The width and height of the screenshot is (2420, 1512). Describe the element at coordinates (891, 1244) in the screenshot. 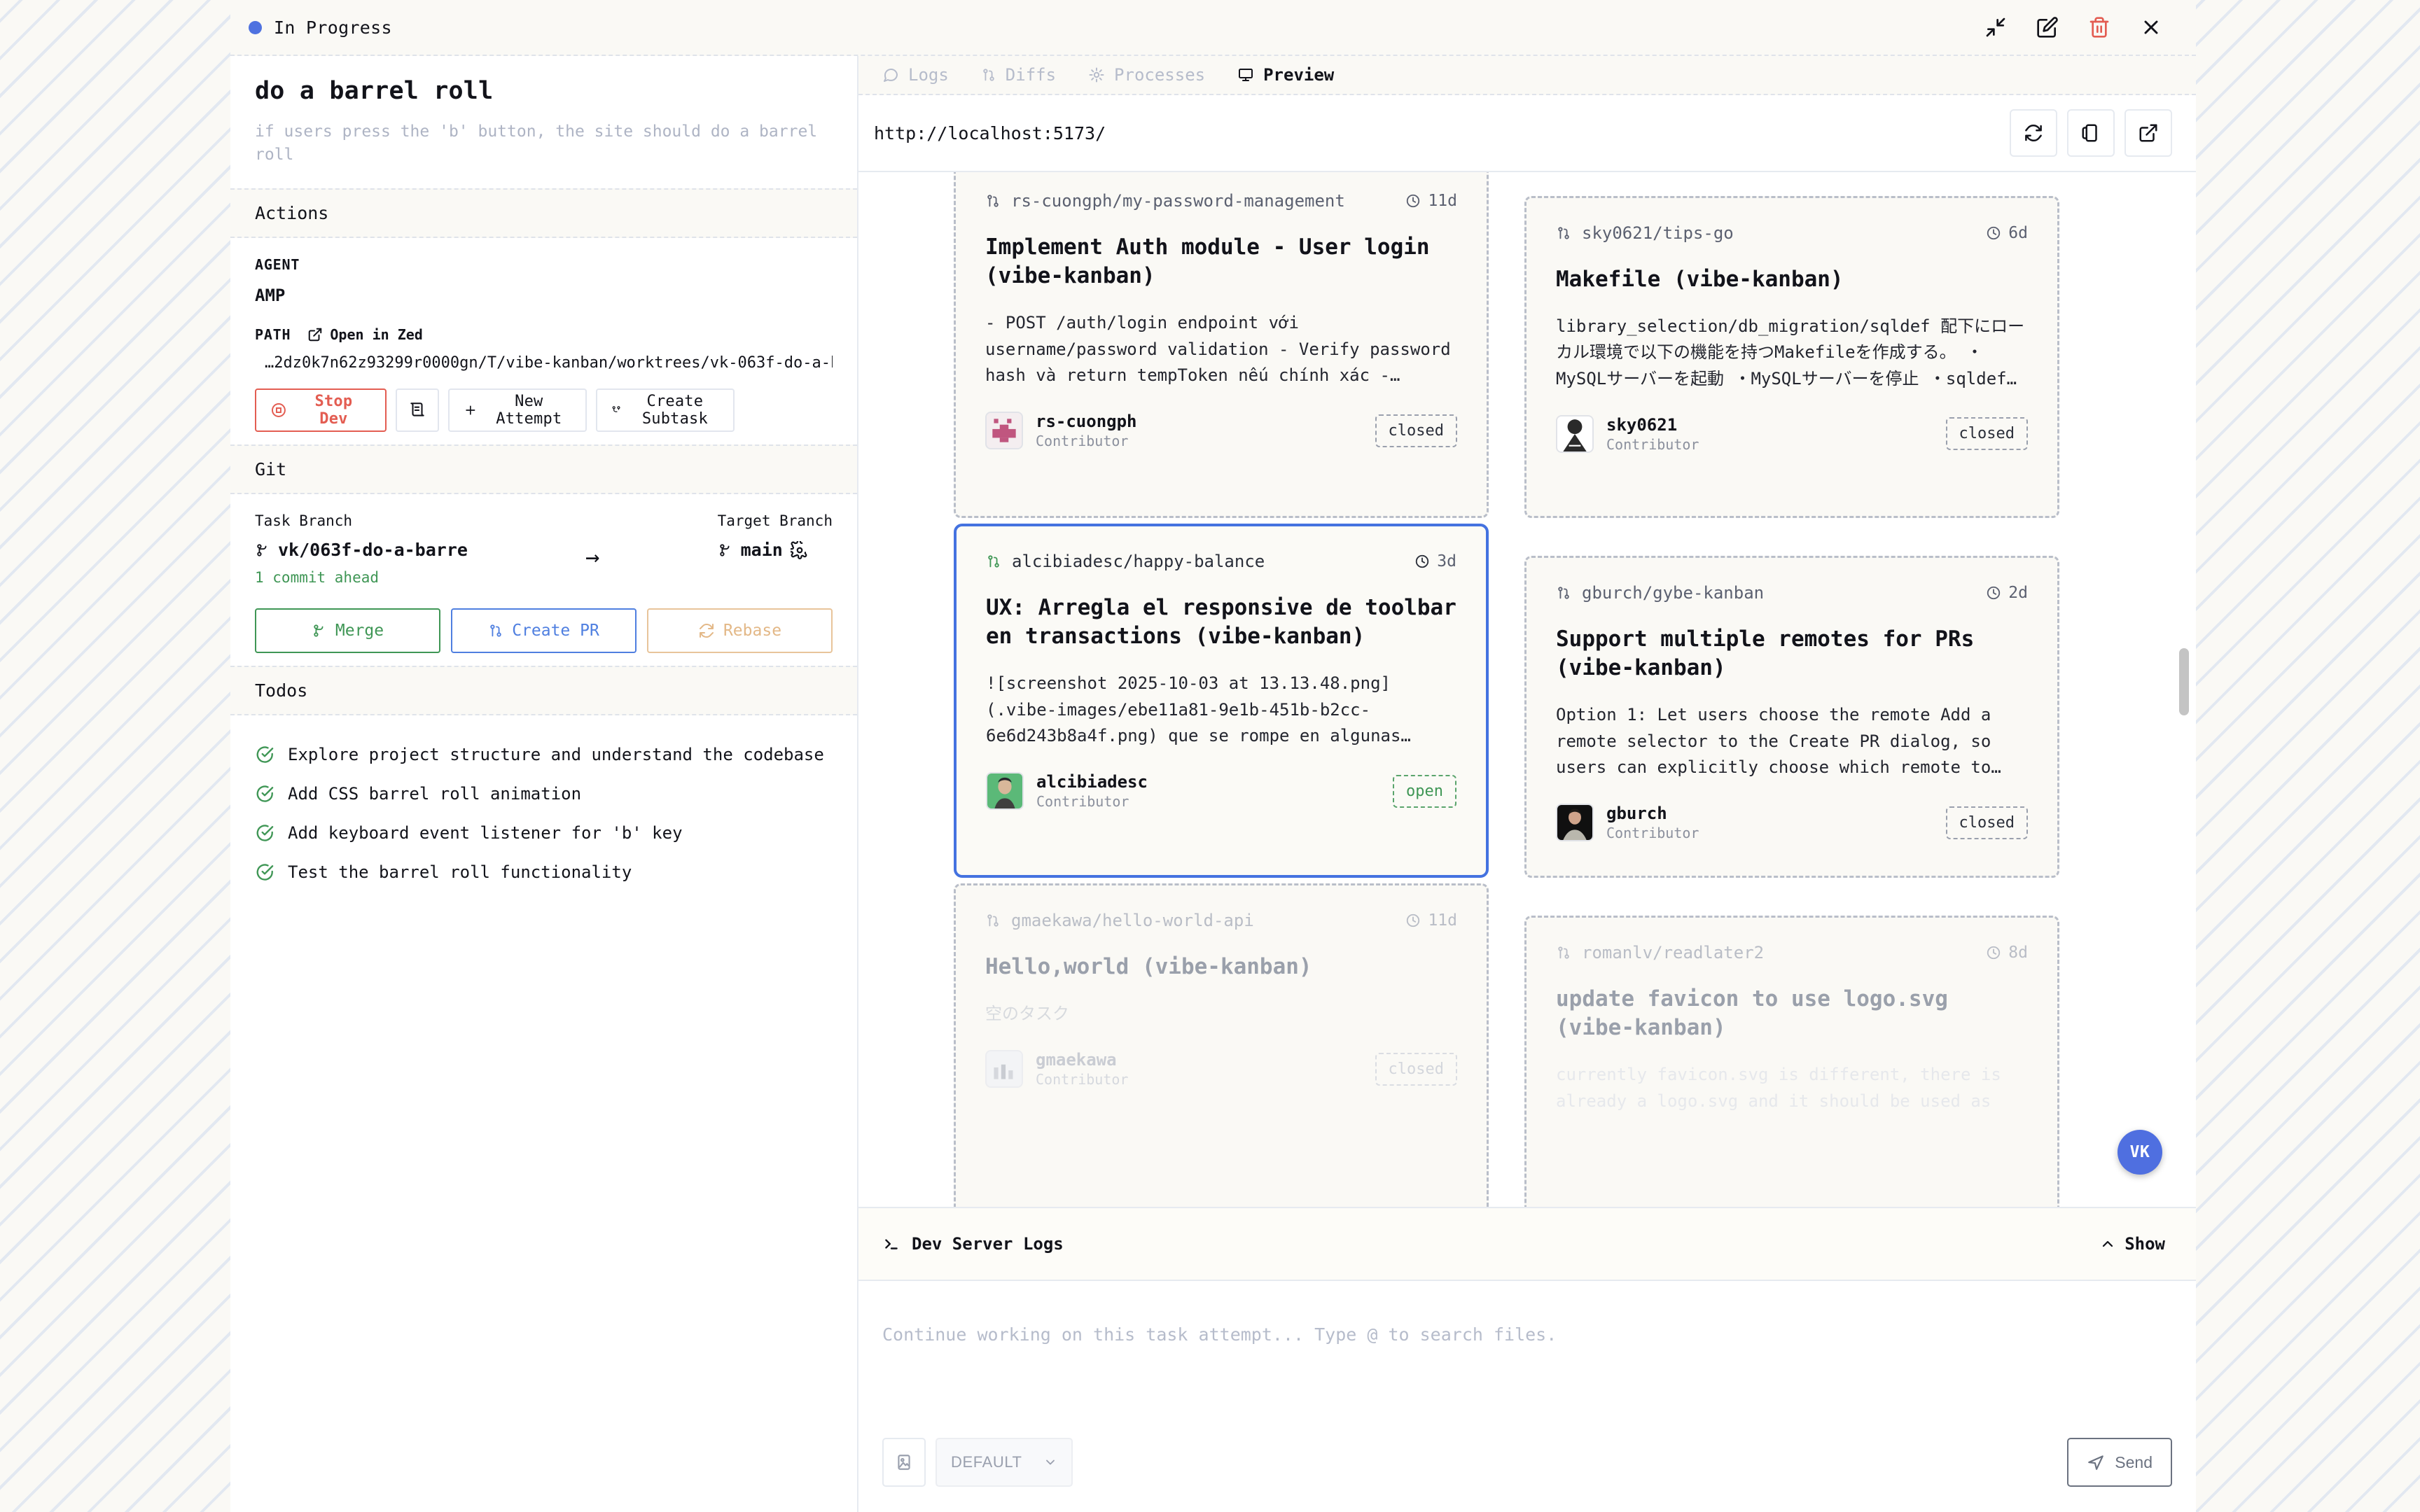

I see `terminal-icon` at that location.